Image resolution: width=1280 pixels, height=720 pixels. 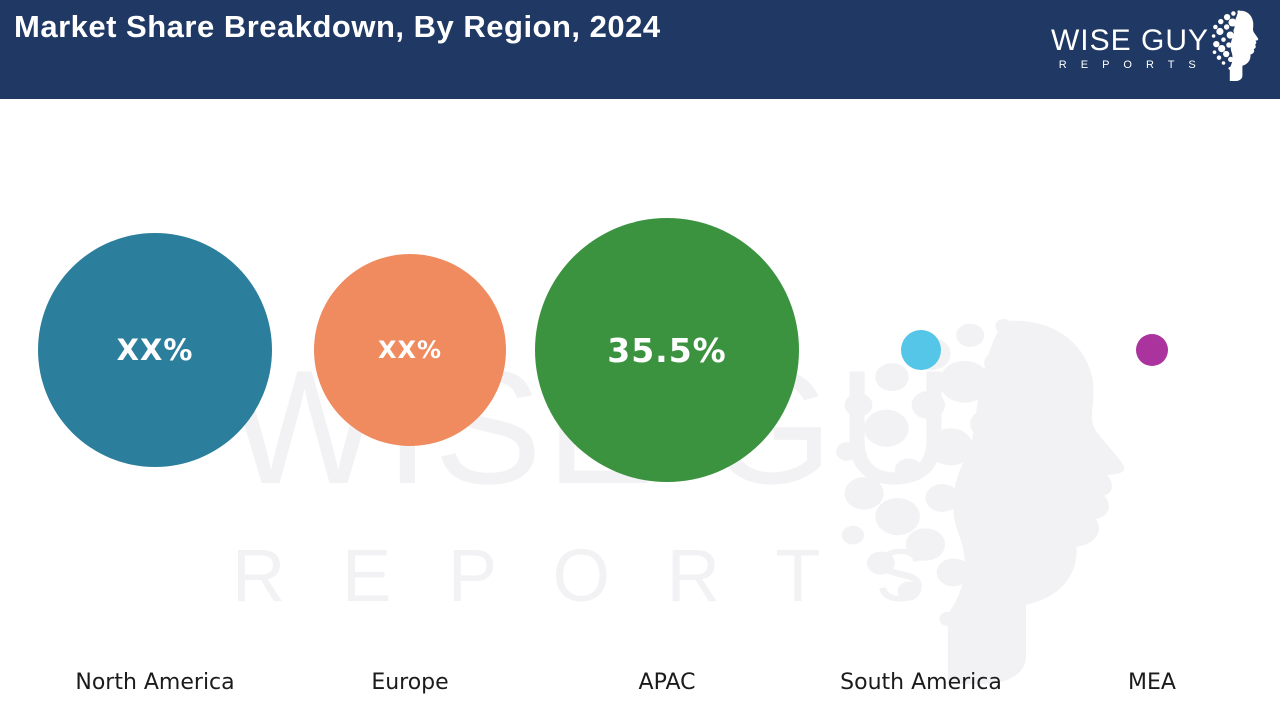 I want to click on category-label-mea: MEA, so click(x=1152, y=682).